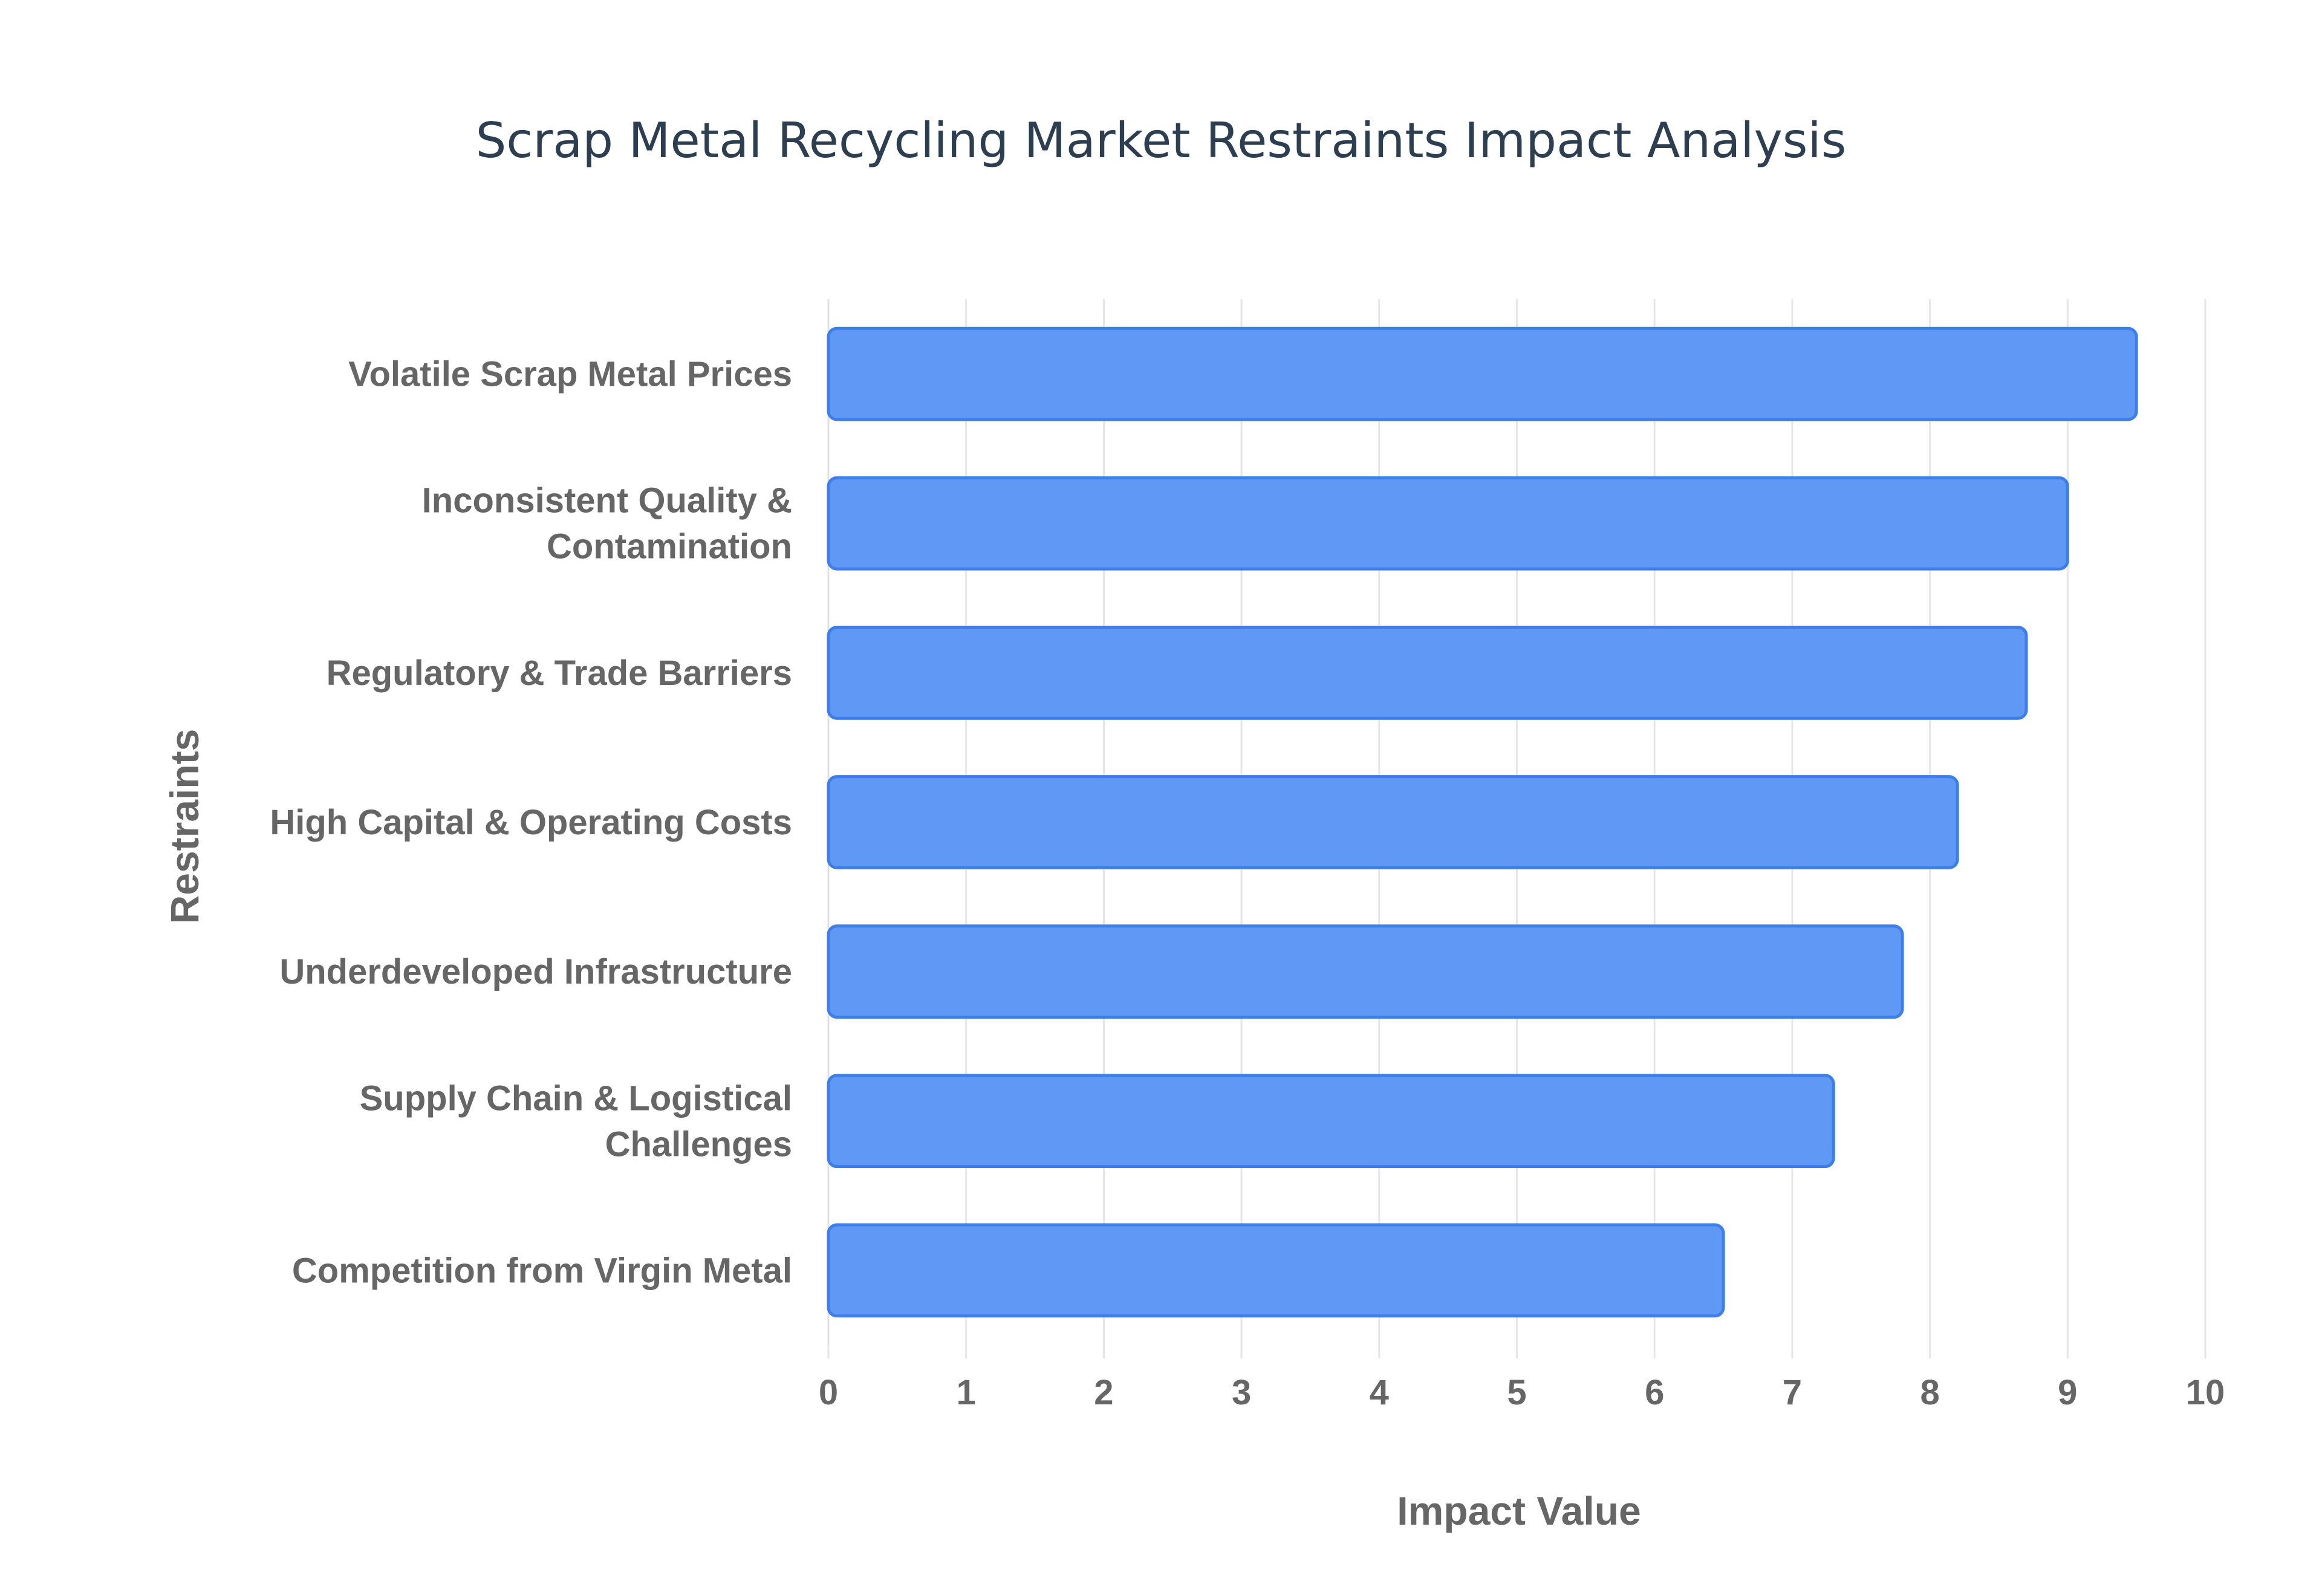 This screenshot has height=1596, width=2322. Describe the element at coordinates (1654, 1392) in the screenshot. I see `x-tick-label: 6` at that location.